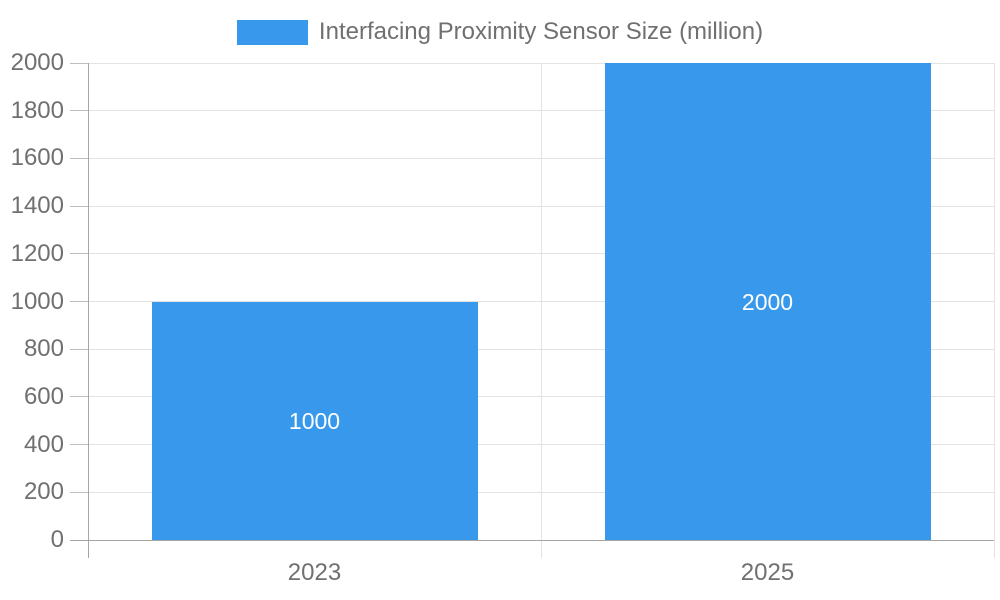 The width and height of the screenshot is (1000, 600). I want to click on y-tick-label: 1200, so click(37, 253).